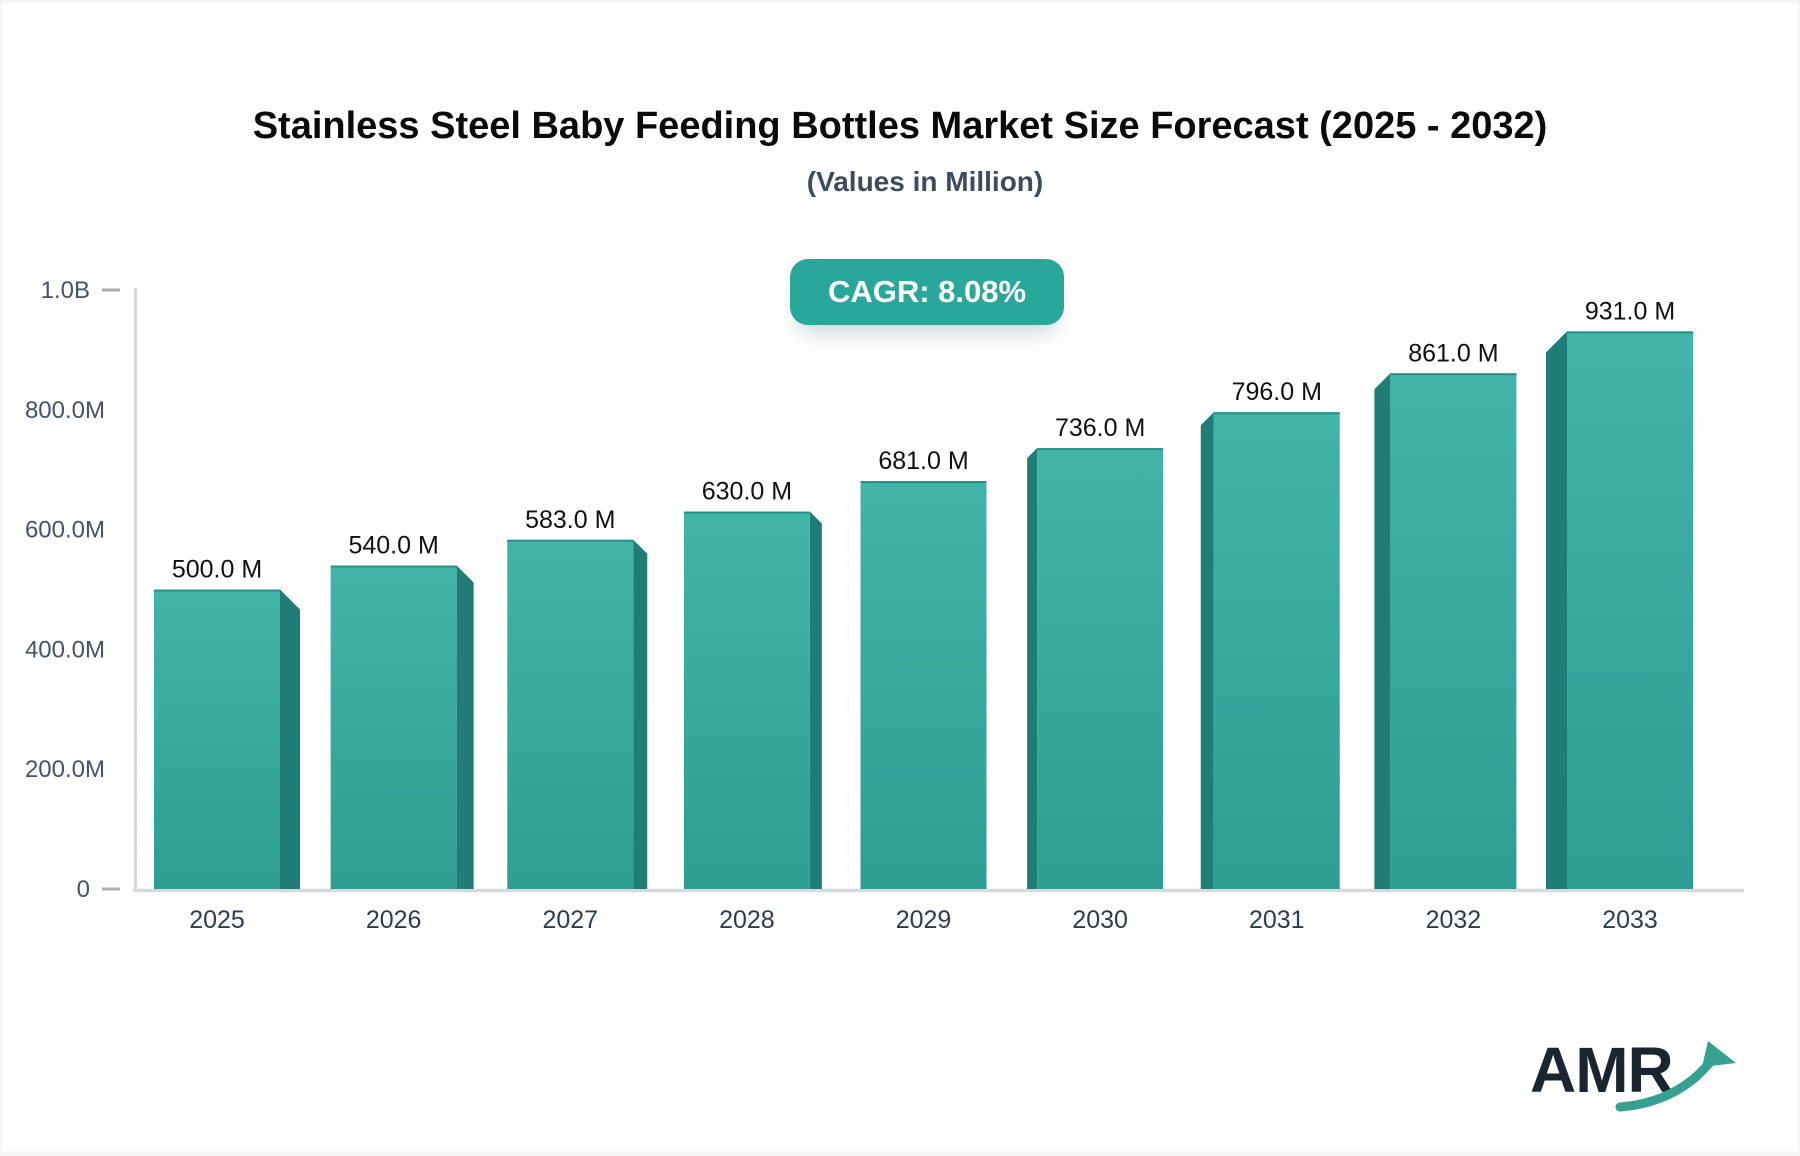 This screenshot has width=1800, height=1156. I want to click on y-tick-label: 1.0B, so click(65, 290).